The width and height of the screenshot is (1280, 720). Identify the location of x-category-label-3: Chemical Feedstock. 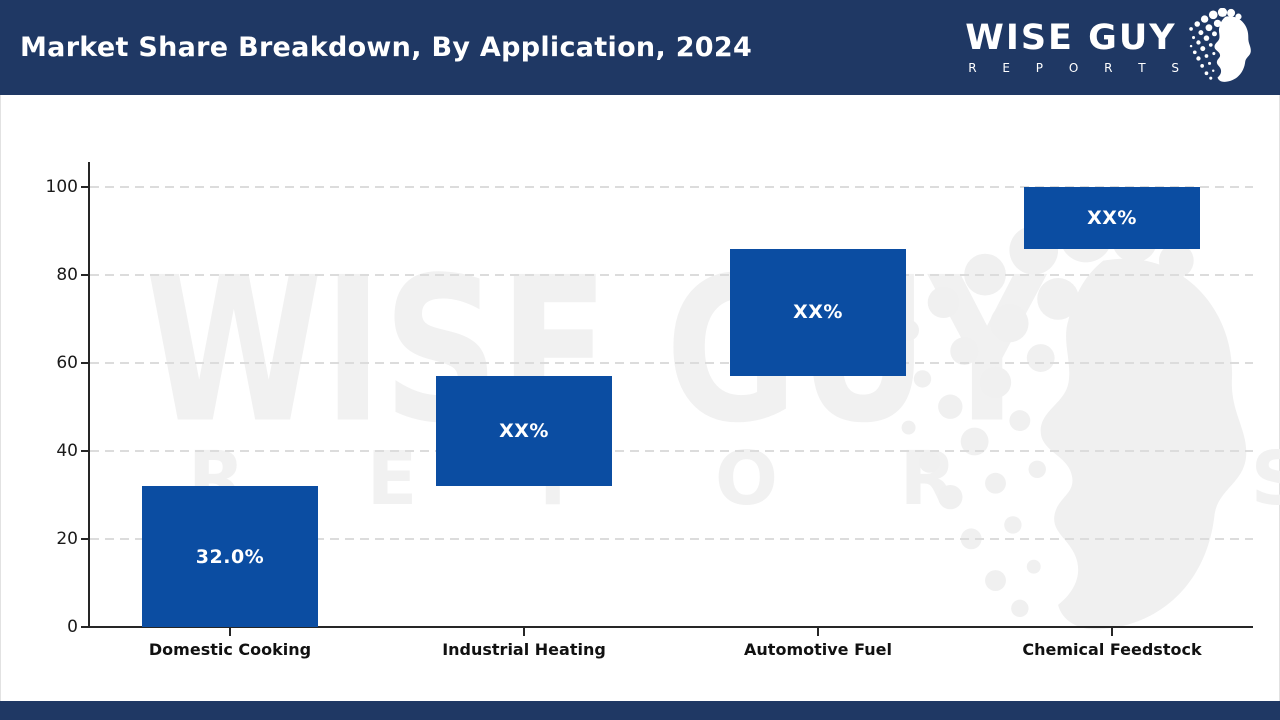
(1112, 649).